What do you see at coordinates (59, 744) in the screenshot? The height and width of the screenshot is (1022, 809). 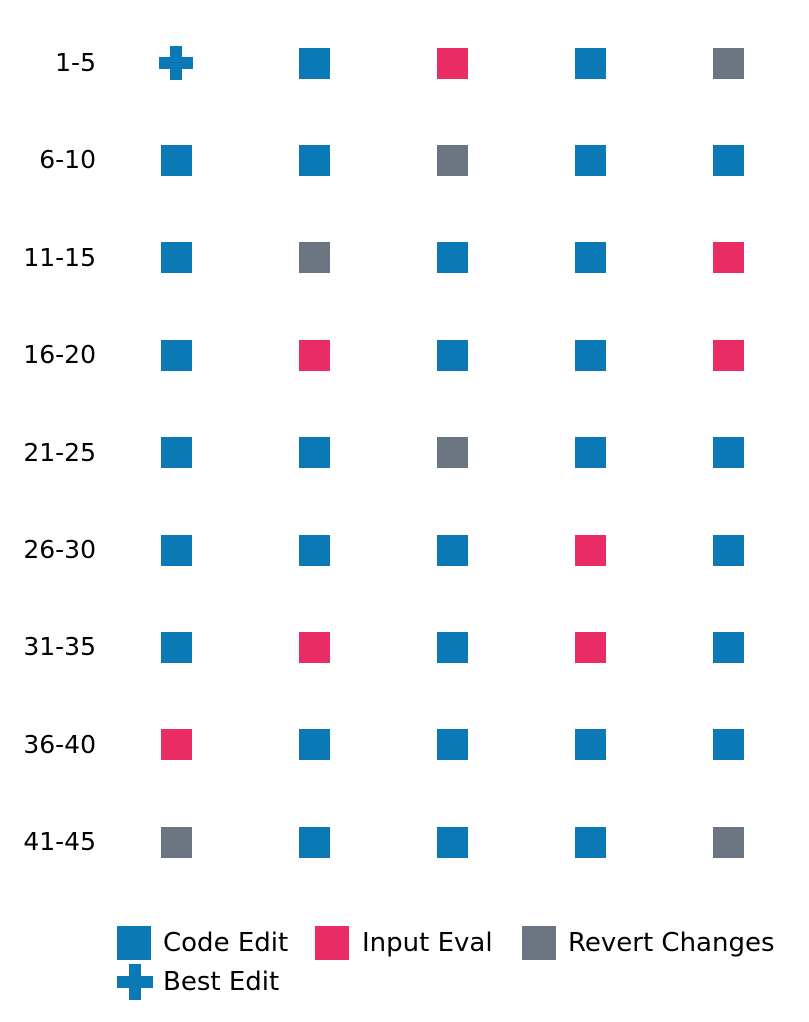 I see `row-label: 36-40` at bounding box center [59, 744].